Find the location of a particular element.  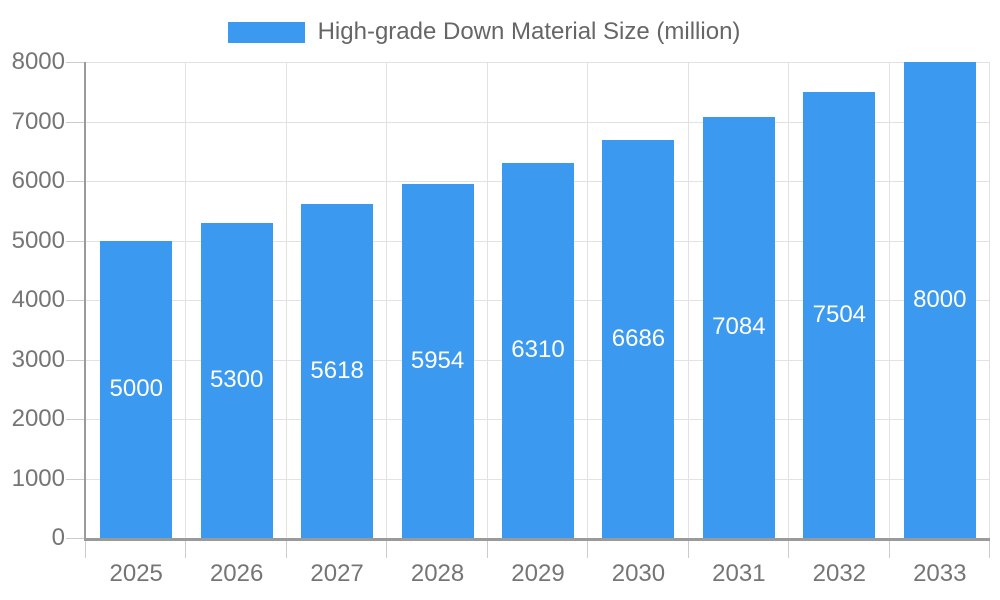

bar-value-label: 7084 is located at coordinates (739, 327).